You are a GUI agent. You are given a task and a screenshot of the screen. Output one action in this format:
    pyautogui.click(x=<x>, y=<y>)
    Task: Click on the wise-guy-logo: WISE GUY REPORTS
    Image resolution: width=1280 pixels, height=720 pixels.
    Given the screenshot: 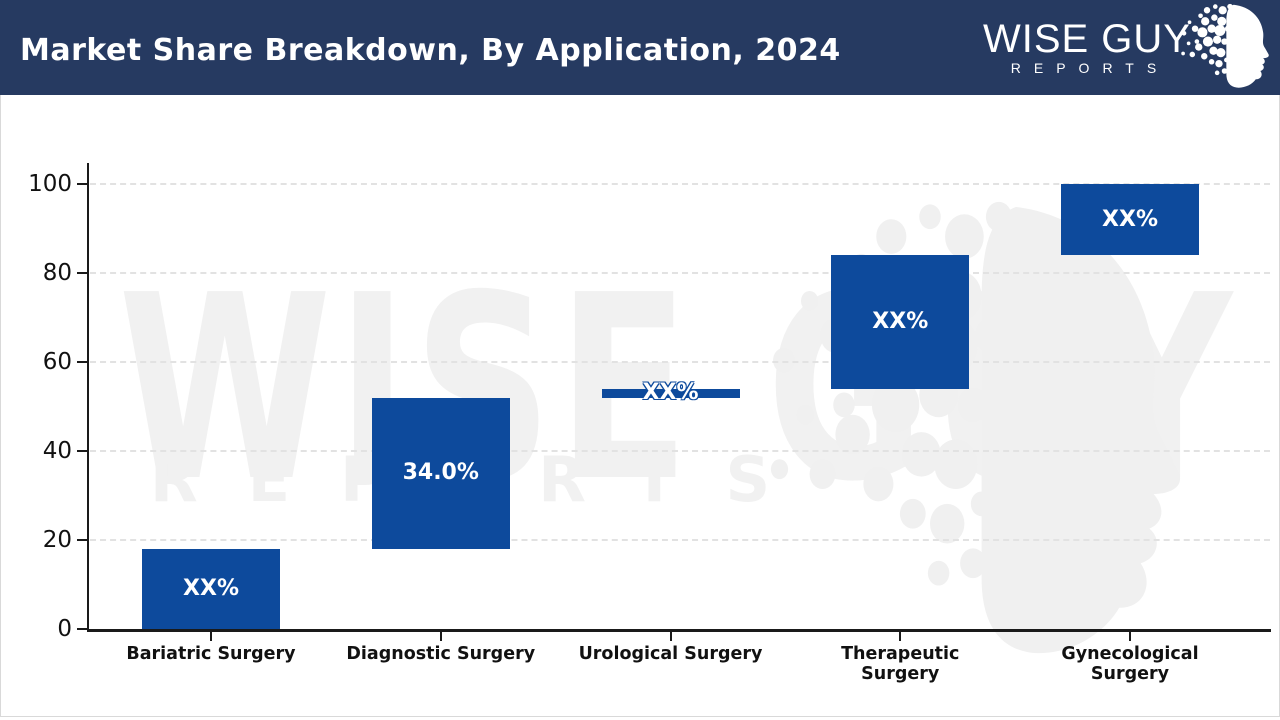 What is the action you would take?
    pyautogui.click(x=1127, y=47)
    